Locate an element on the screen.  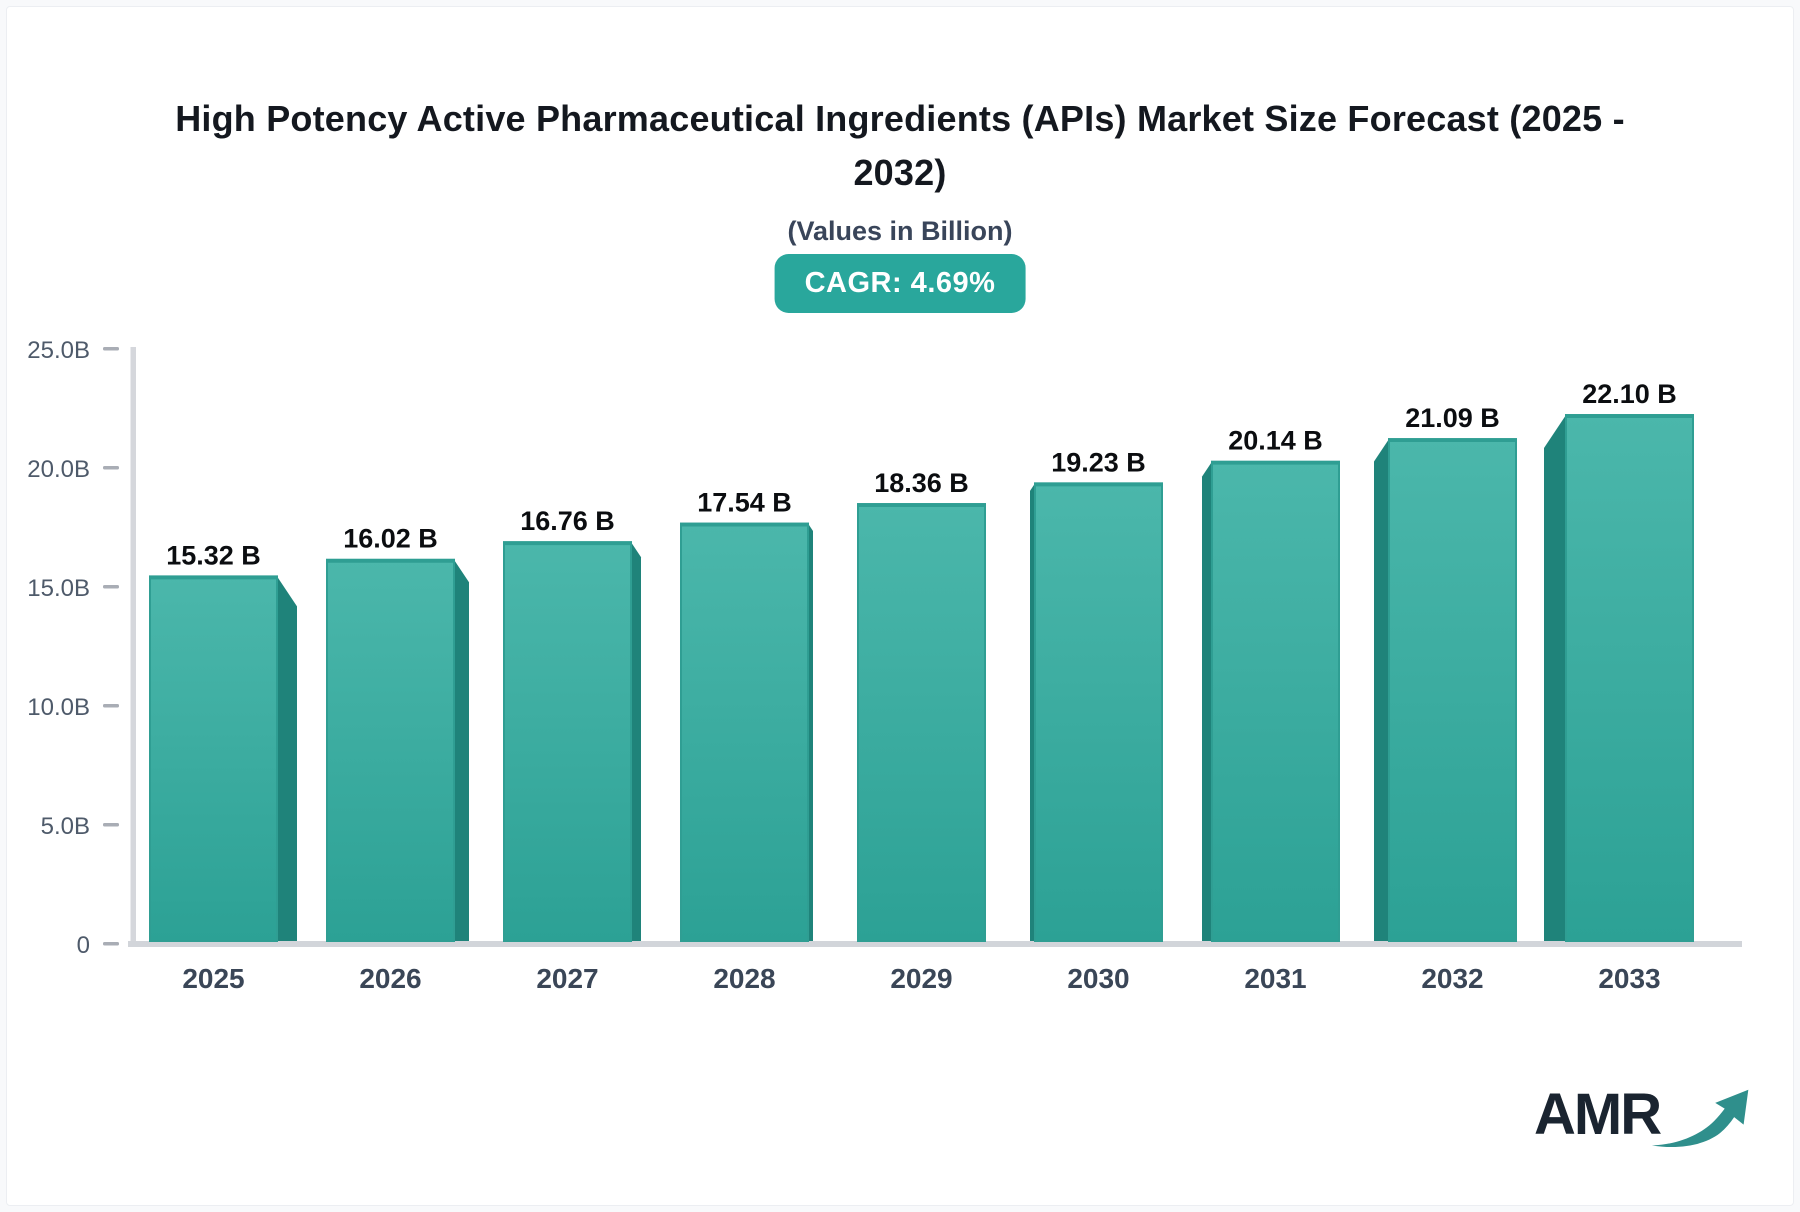
x-axis-label: 2031 is located at coordinates (1275, 978).